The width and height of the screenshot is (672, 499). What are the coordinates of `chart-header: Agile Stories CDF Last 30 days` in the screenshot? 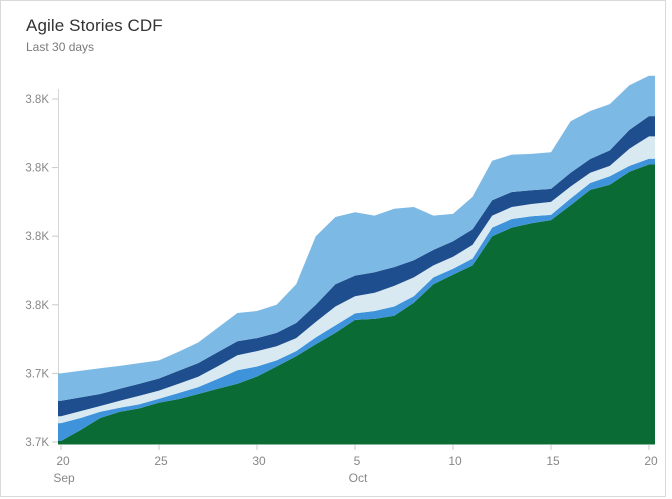 It's located at (94, 35).